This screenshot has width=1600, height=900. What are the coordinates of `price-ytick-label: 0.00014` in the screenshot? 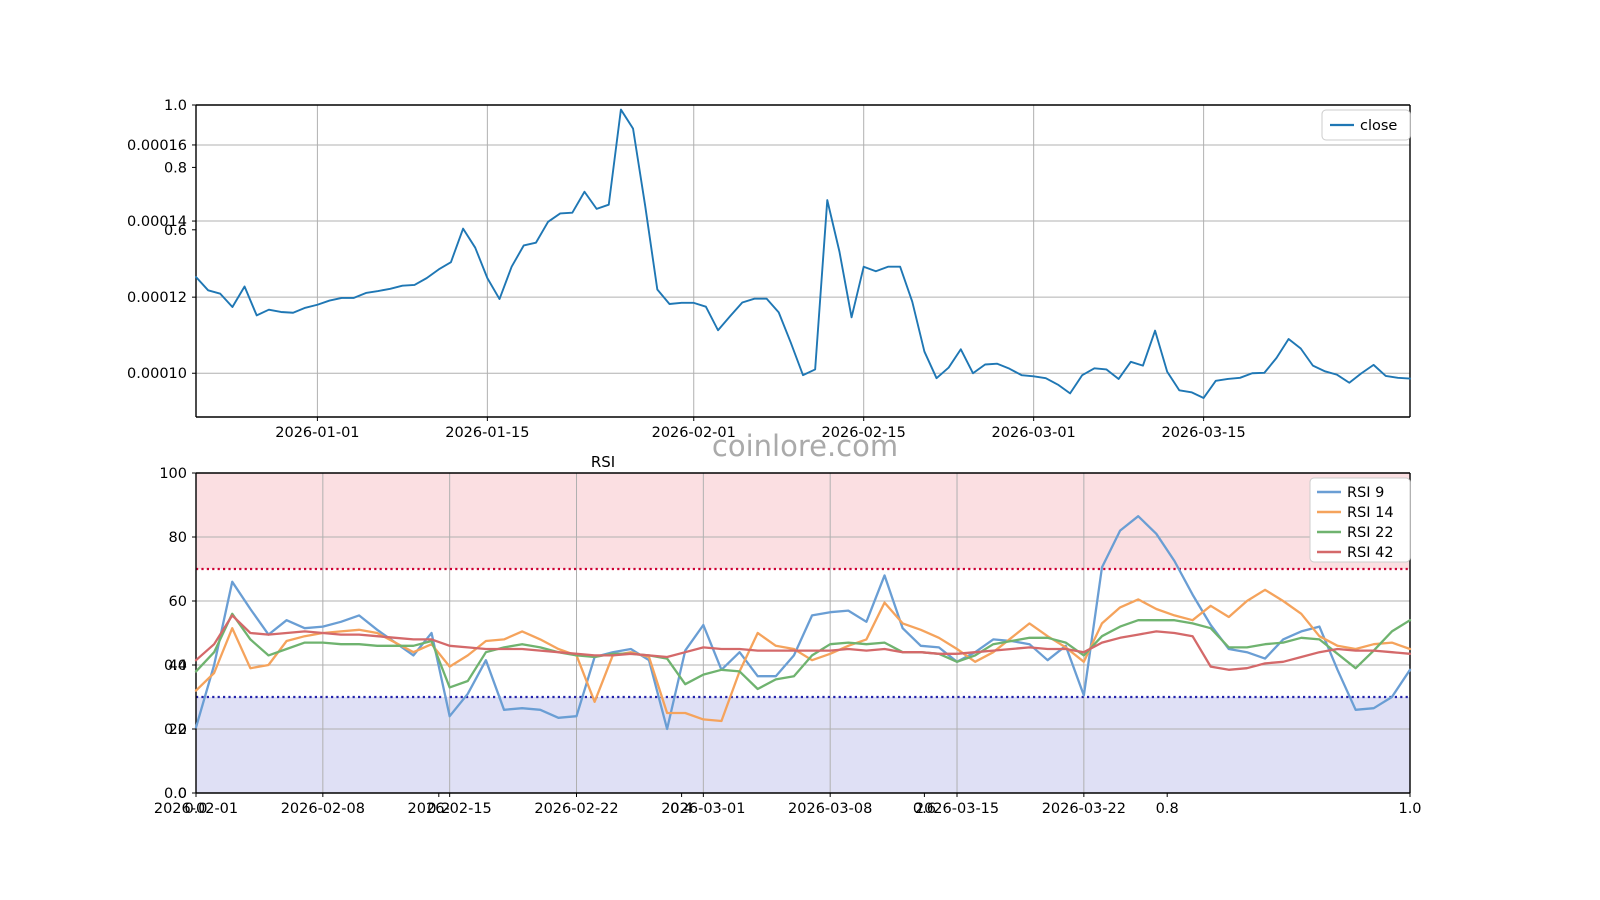 It's located at (157, 222).